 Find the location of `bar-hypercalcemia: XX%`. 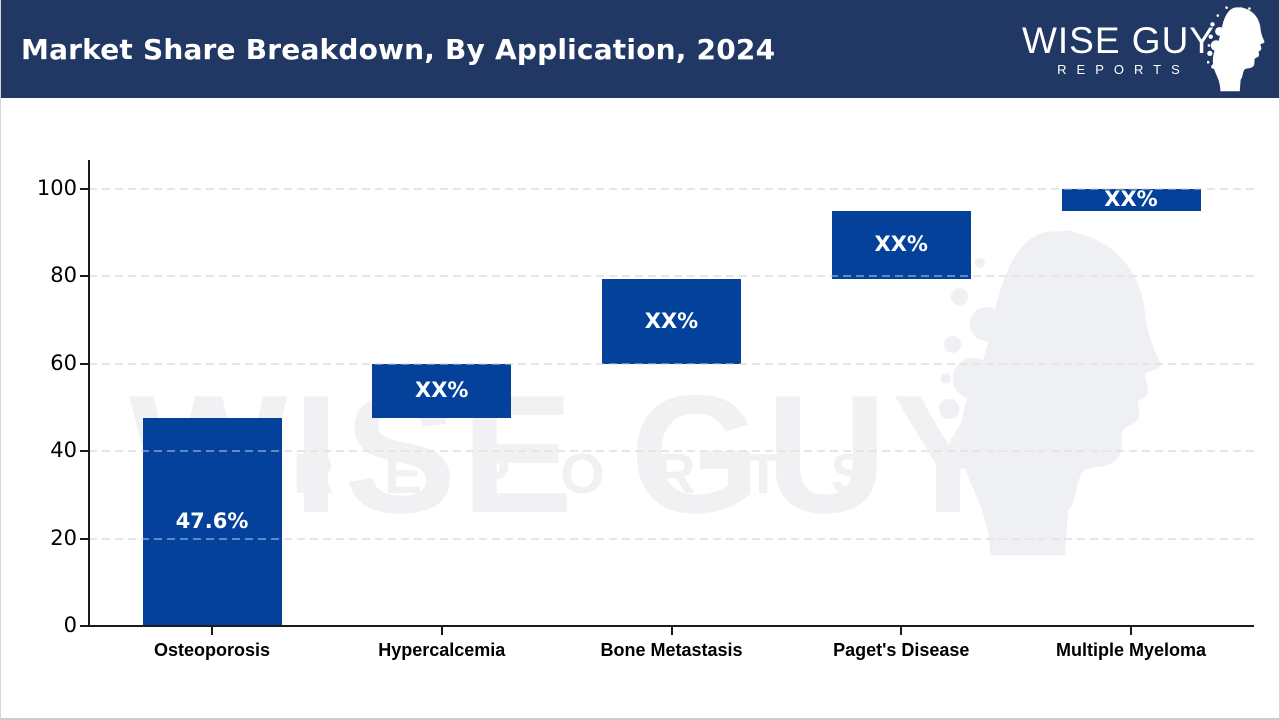

bar-hypercalcemia: XX% is located at coordinates (442, 390).